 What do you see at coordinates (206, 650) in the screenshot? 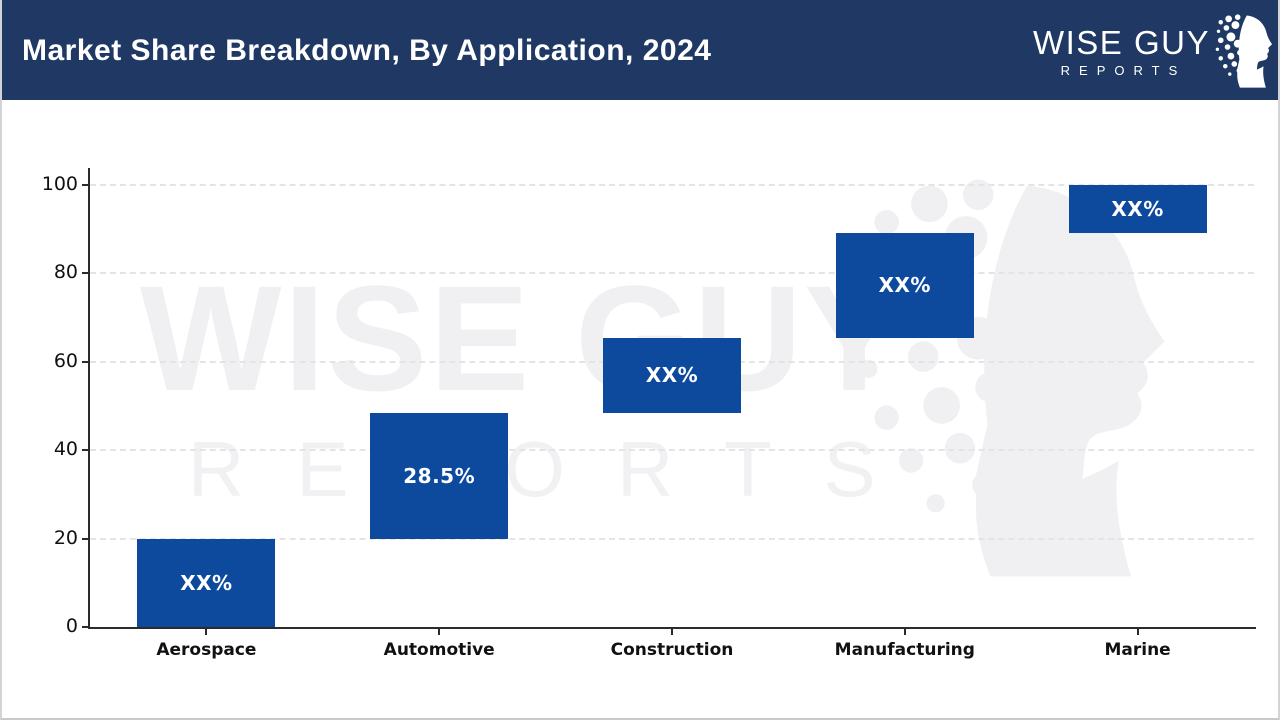
I see `x-category-label: Aerospace` at bounding box center [206, 650].